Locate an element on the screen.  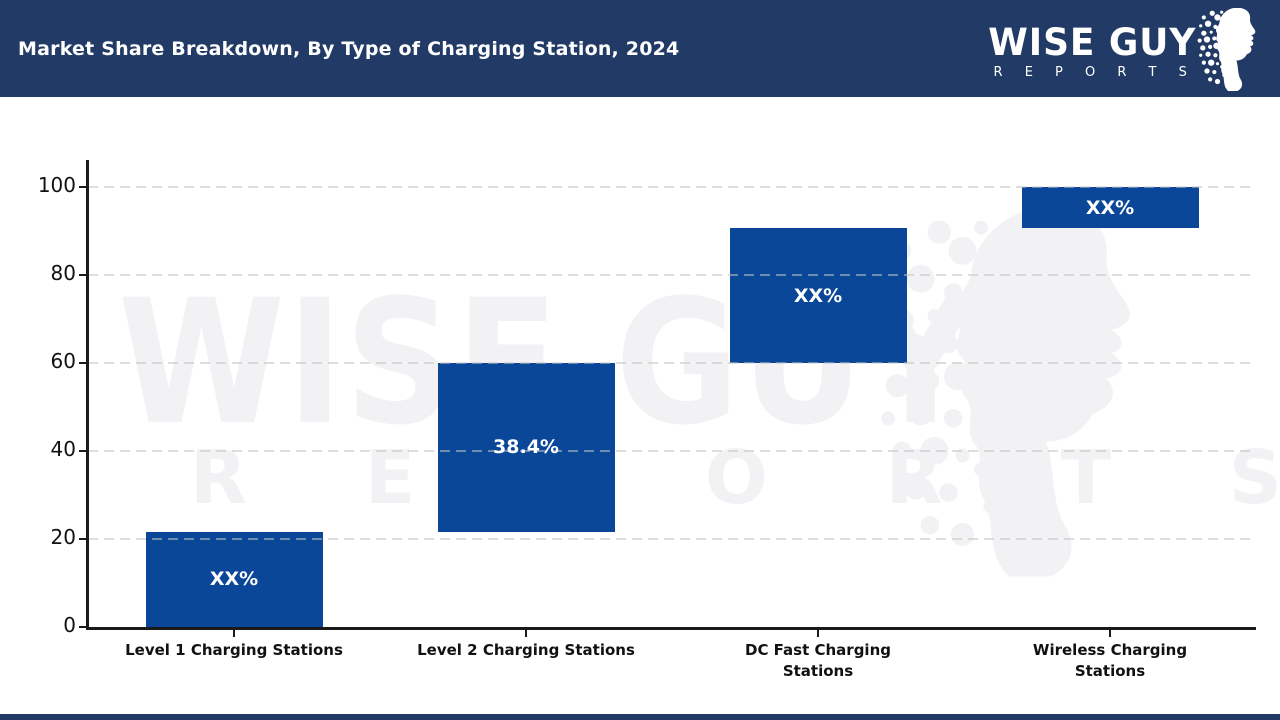
bar-value-label: 38.4% is located at coordinates (526, 447).